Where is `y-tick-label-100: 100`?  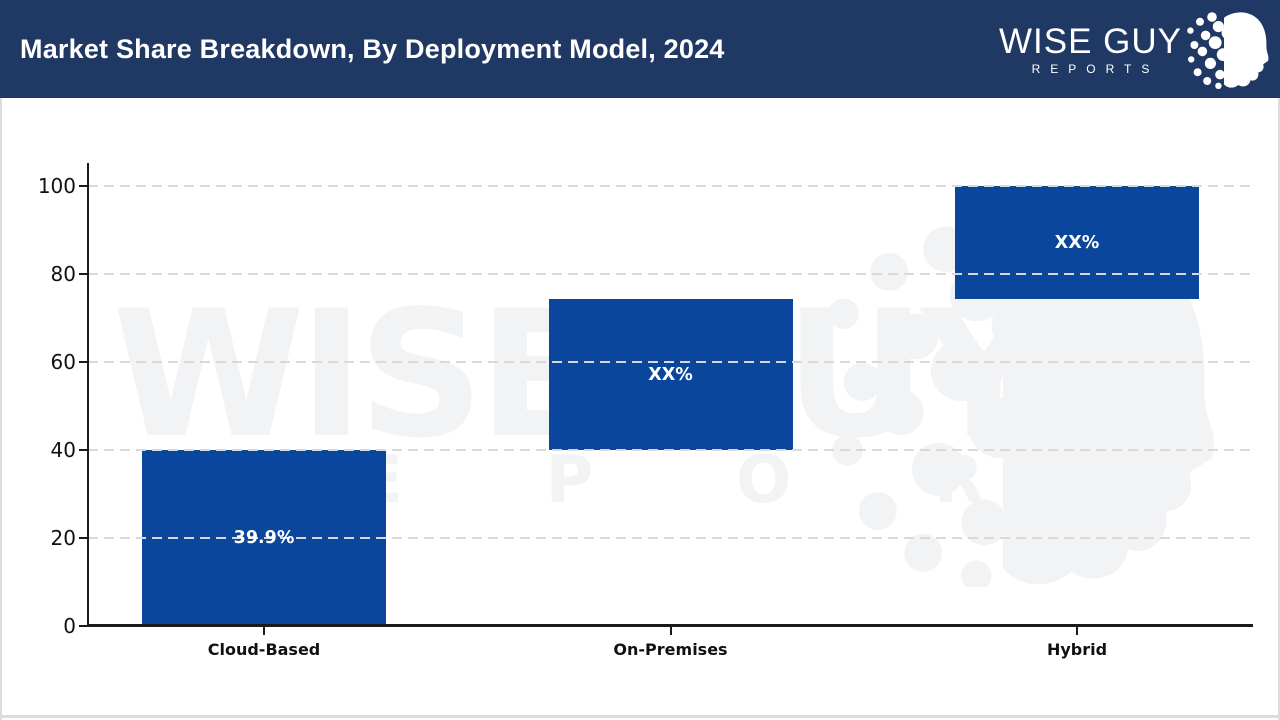
y-tick-label-100: 100 is located at coordinates (56, 186).